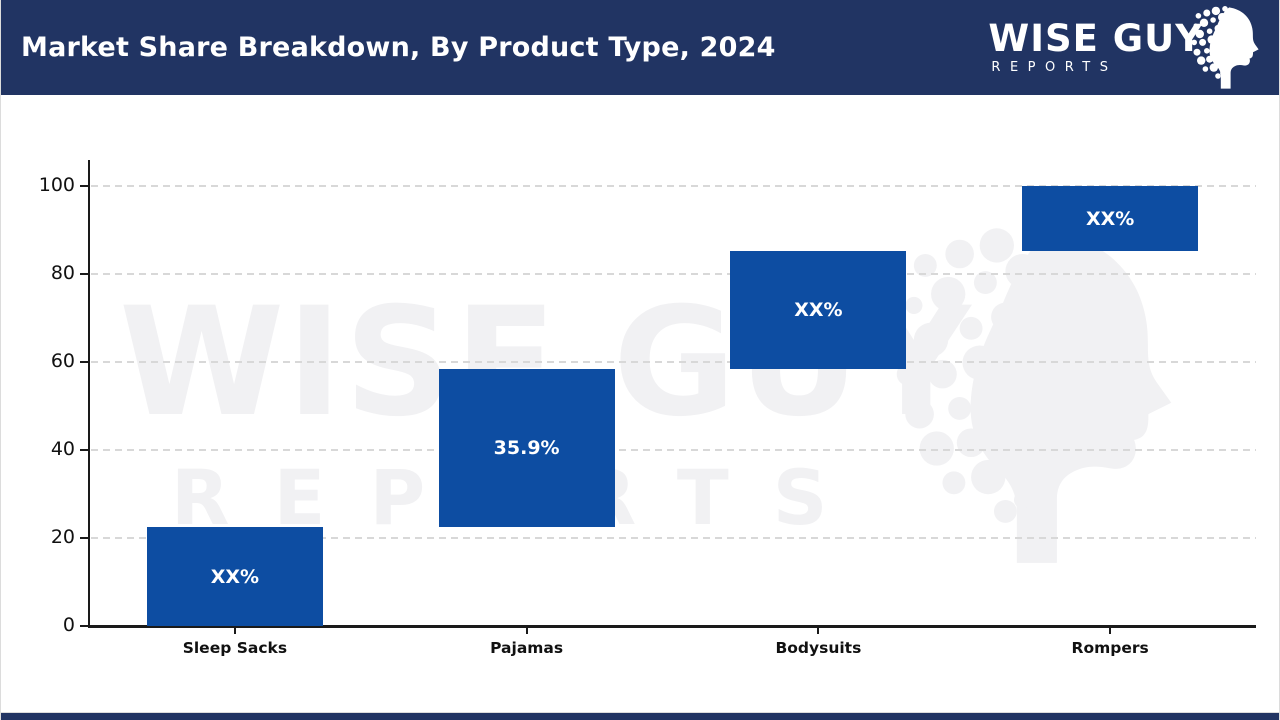 This screenshot has width=1280, height=720. Describe the element at coordinates (818, 648) in the screenshot. I see `x-axis-label-3: Bodysuits` at that location.